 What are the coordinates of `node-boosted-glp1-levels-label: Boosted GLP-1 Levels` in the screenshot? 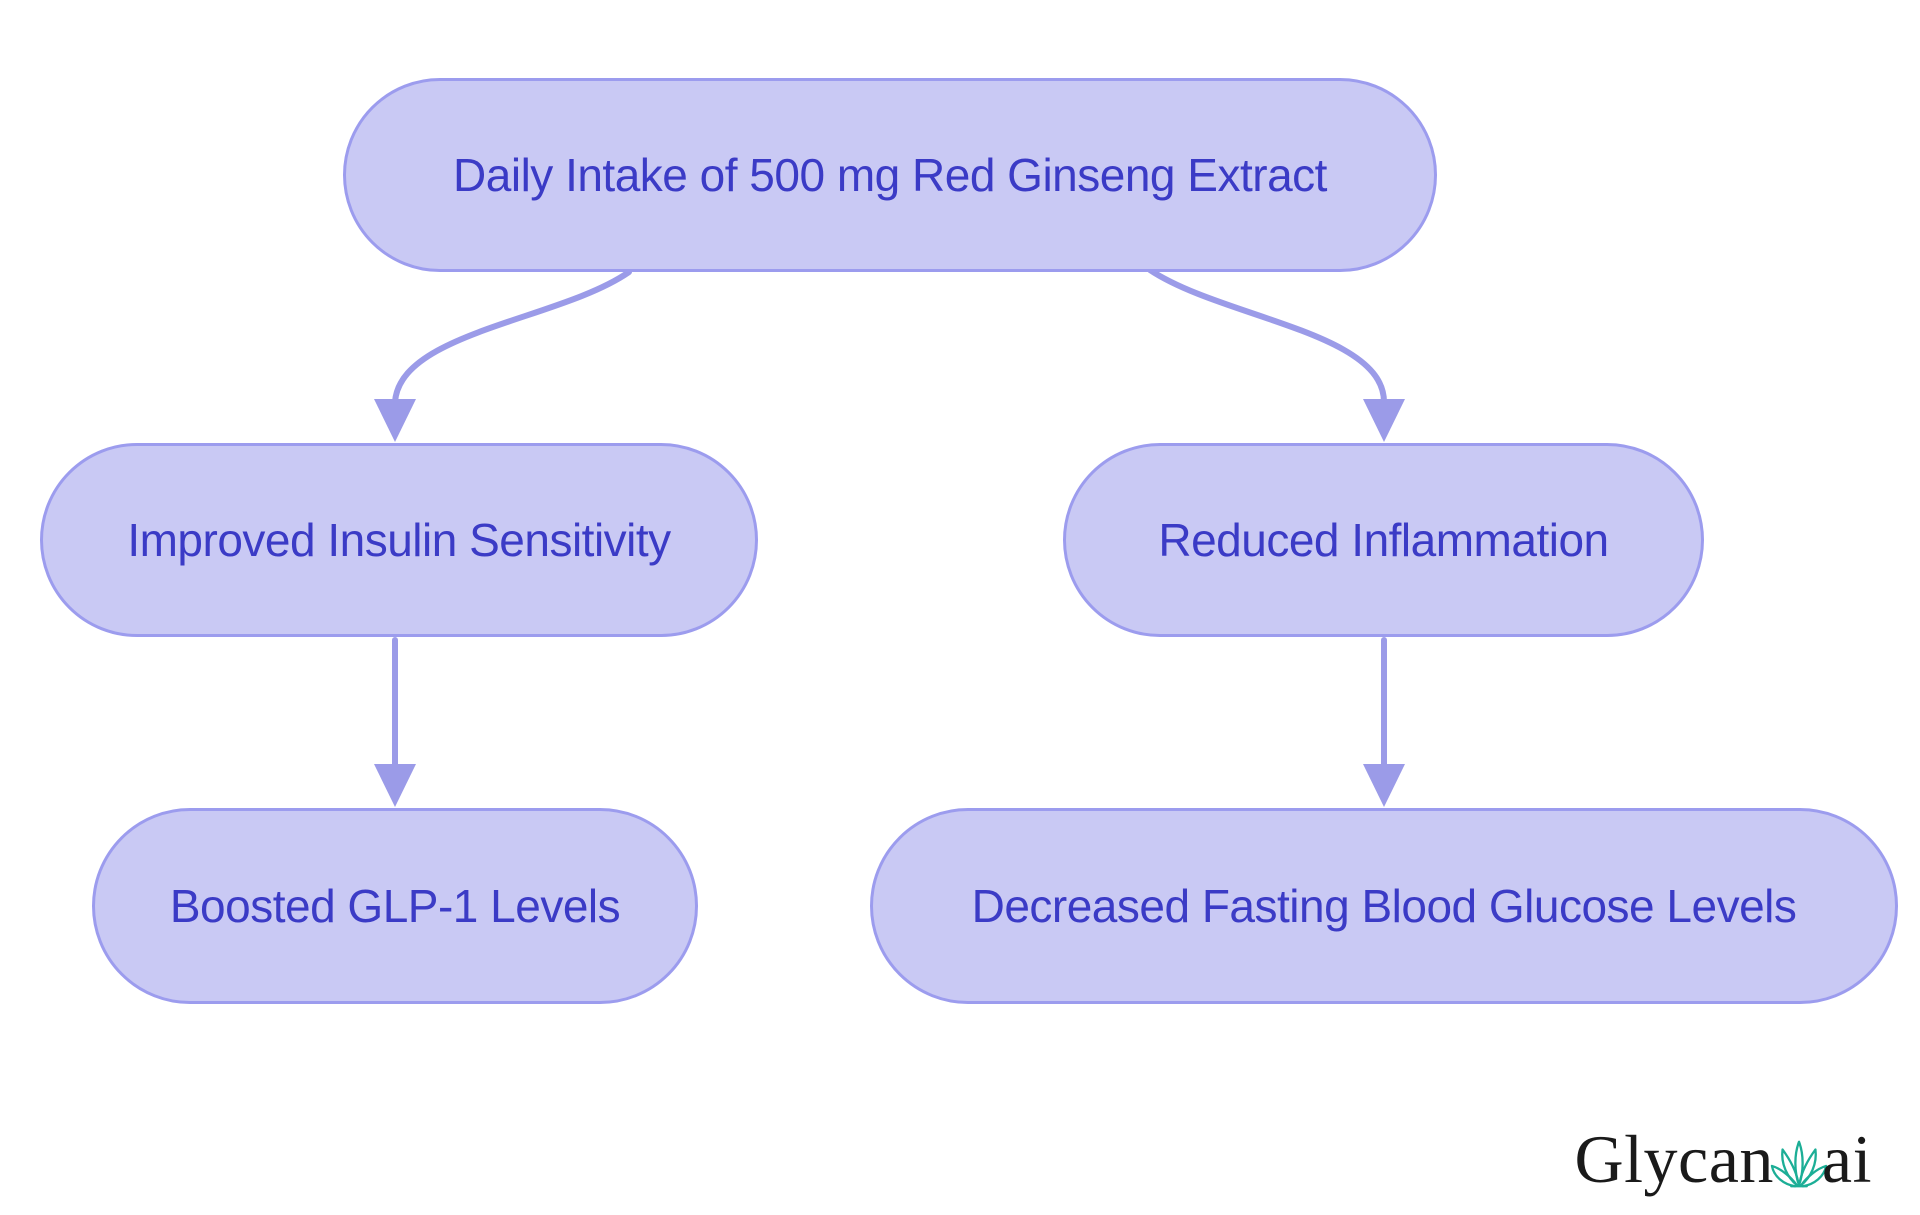 It's located at (395, 906).